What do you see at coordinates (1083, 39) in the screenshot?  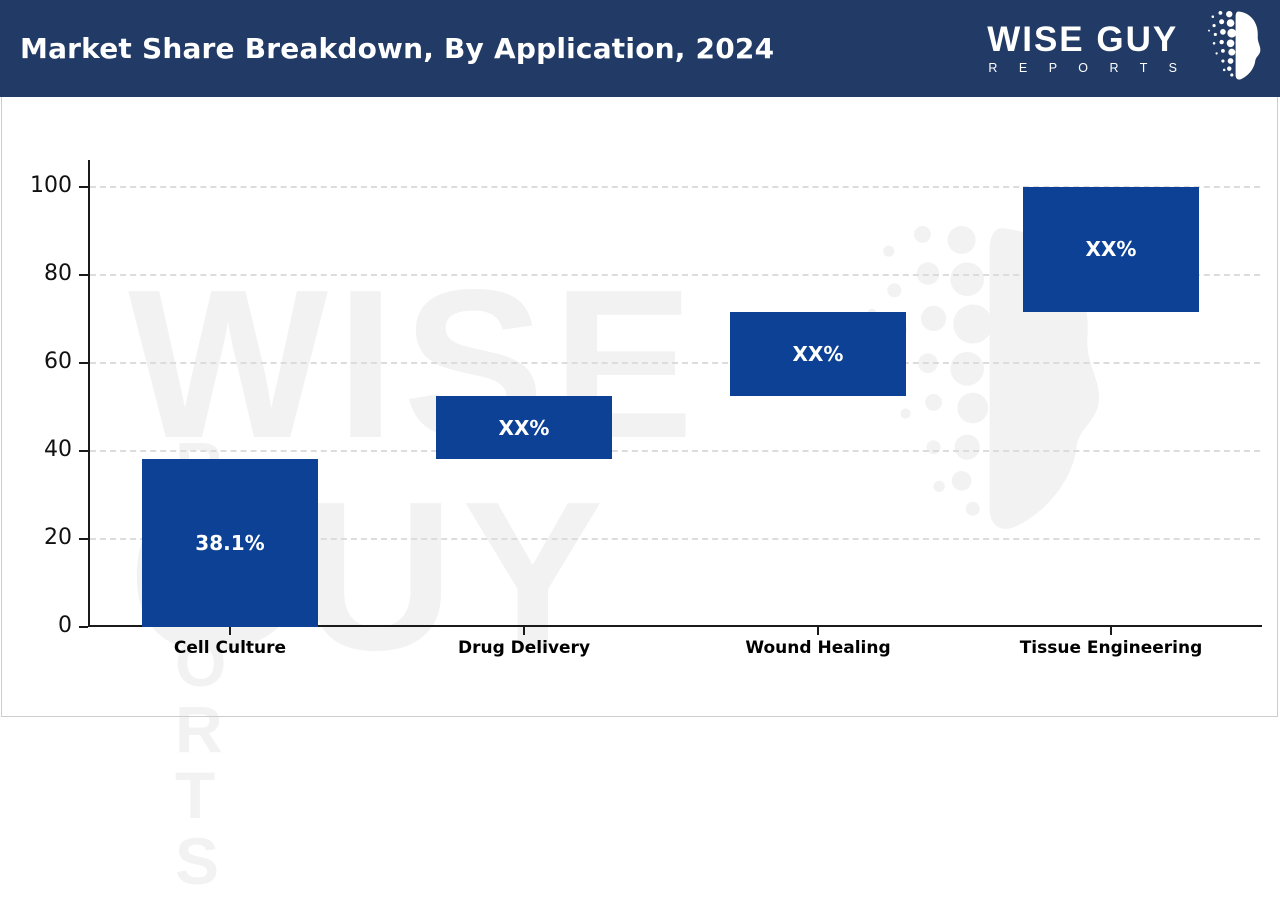 I see `brand-name: WISE GUY` at bounding box center [1083, 39].